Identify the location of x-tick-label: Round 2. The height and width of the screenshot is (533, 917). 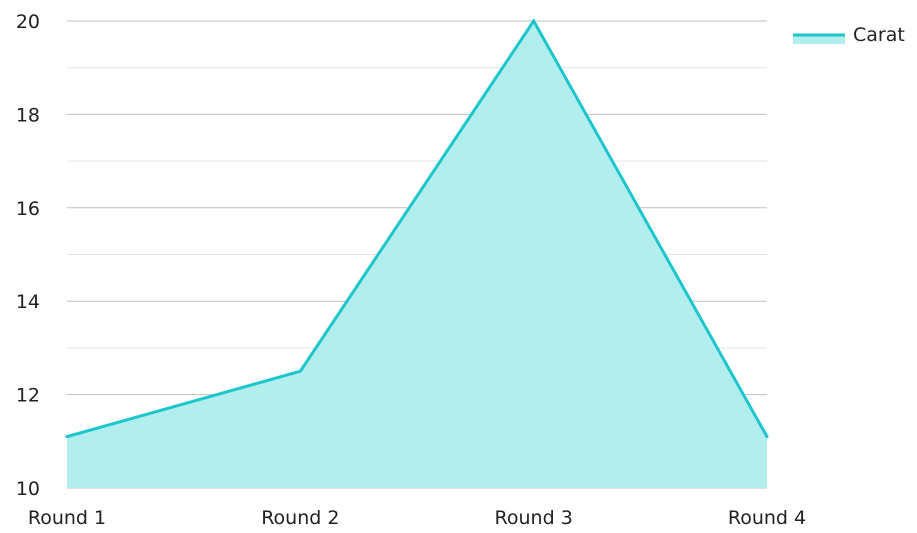
(300, 518).